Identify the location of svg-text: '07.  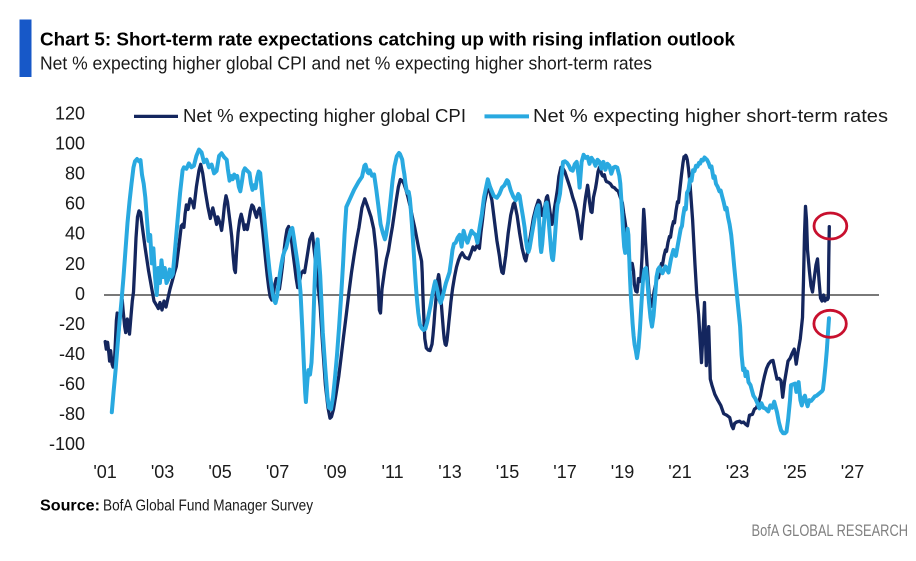
(277, 472).